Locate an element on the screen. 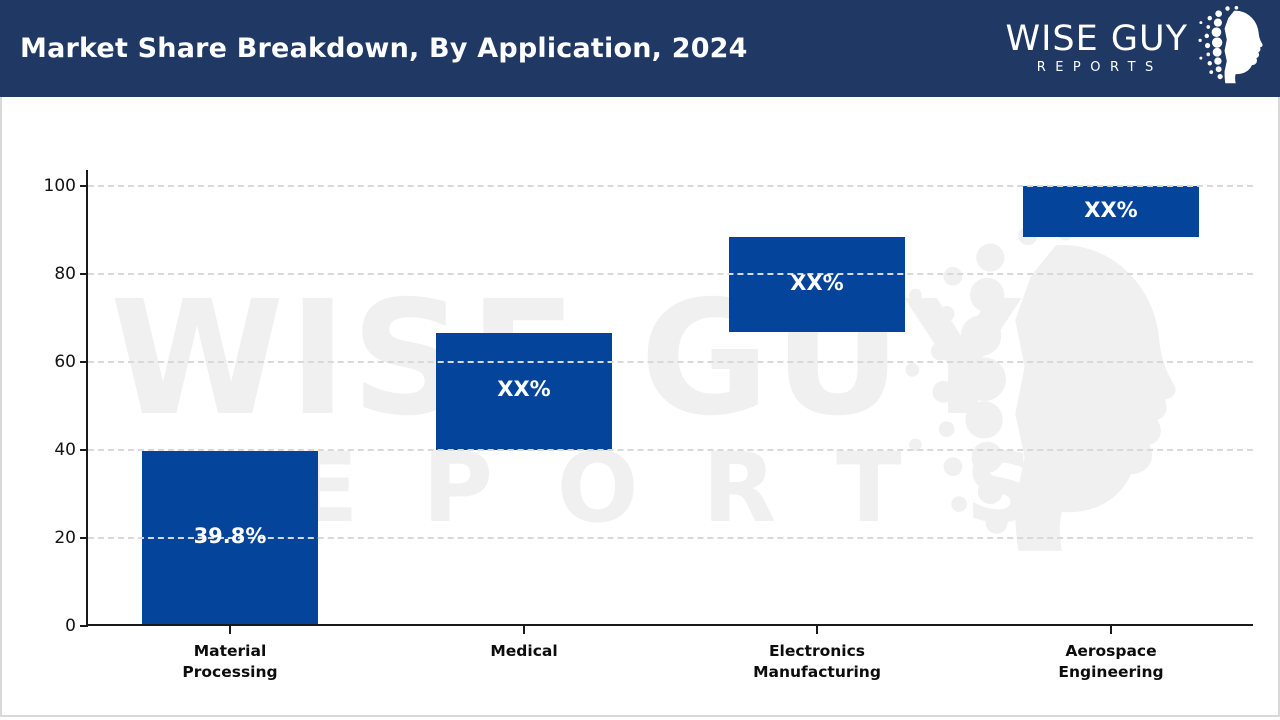 This screenshot has width=1280, height=720. y-axis-tick-label: 80 is located at coordinates (65, 274).